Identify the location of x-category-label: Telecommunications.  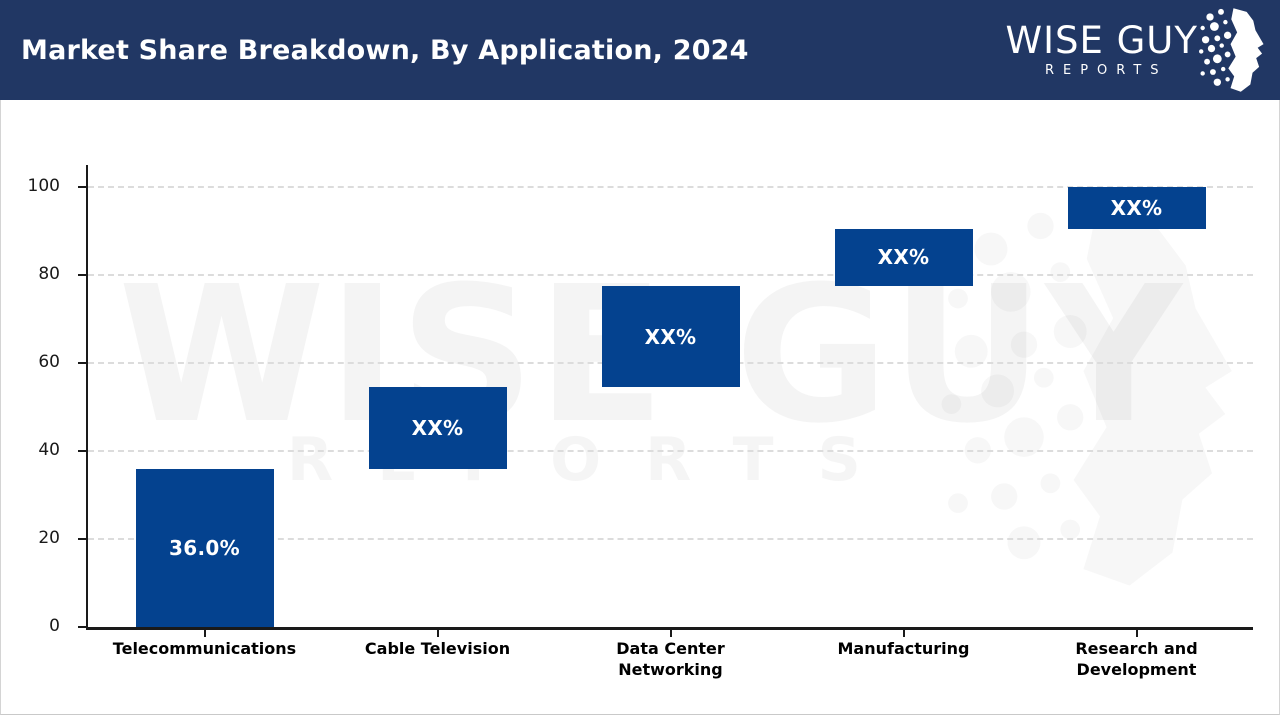
(204, 648).